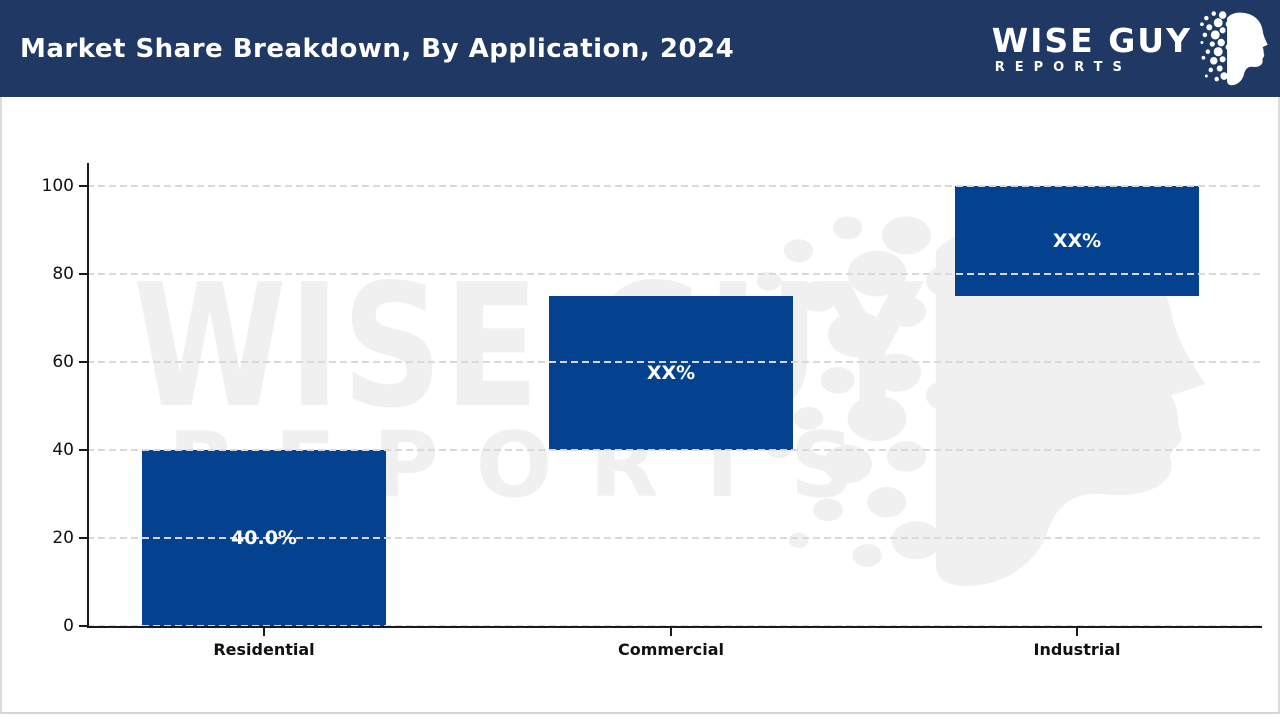  Describe the element at coordinates (63, 274) in the screenshot. I see `y-tick-label-80: 80` at that location.